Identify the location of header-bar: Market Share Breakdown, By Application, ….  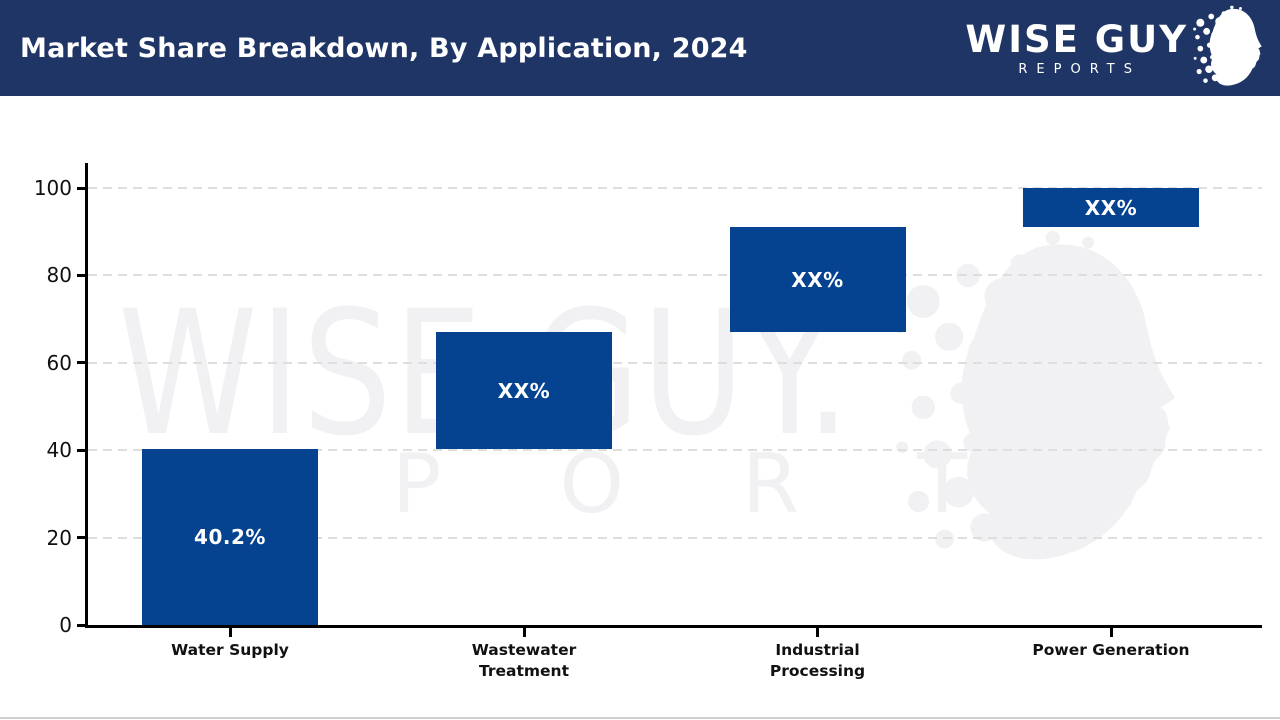
(640, 48).